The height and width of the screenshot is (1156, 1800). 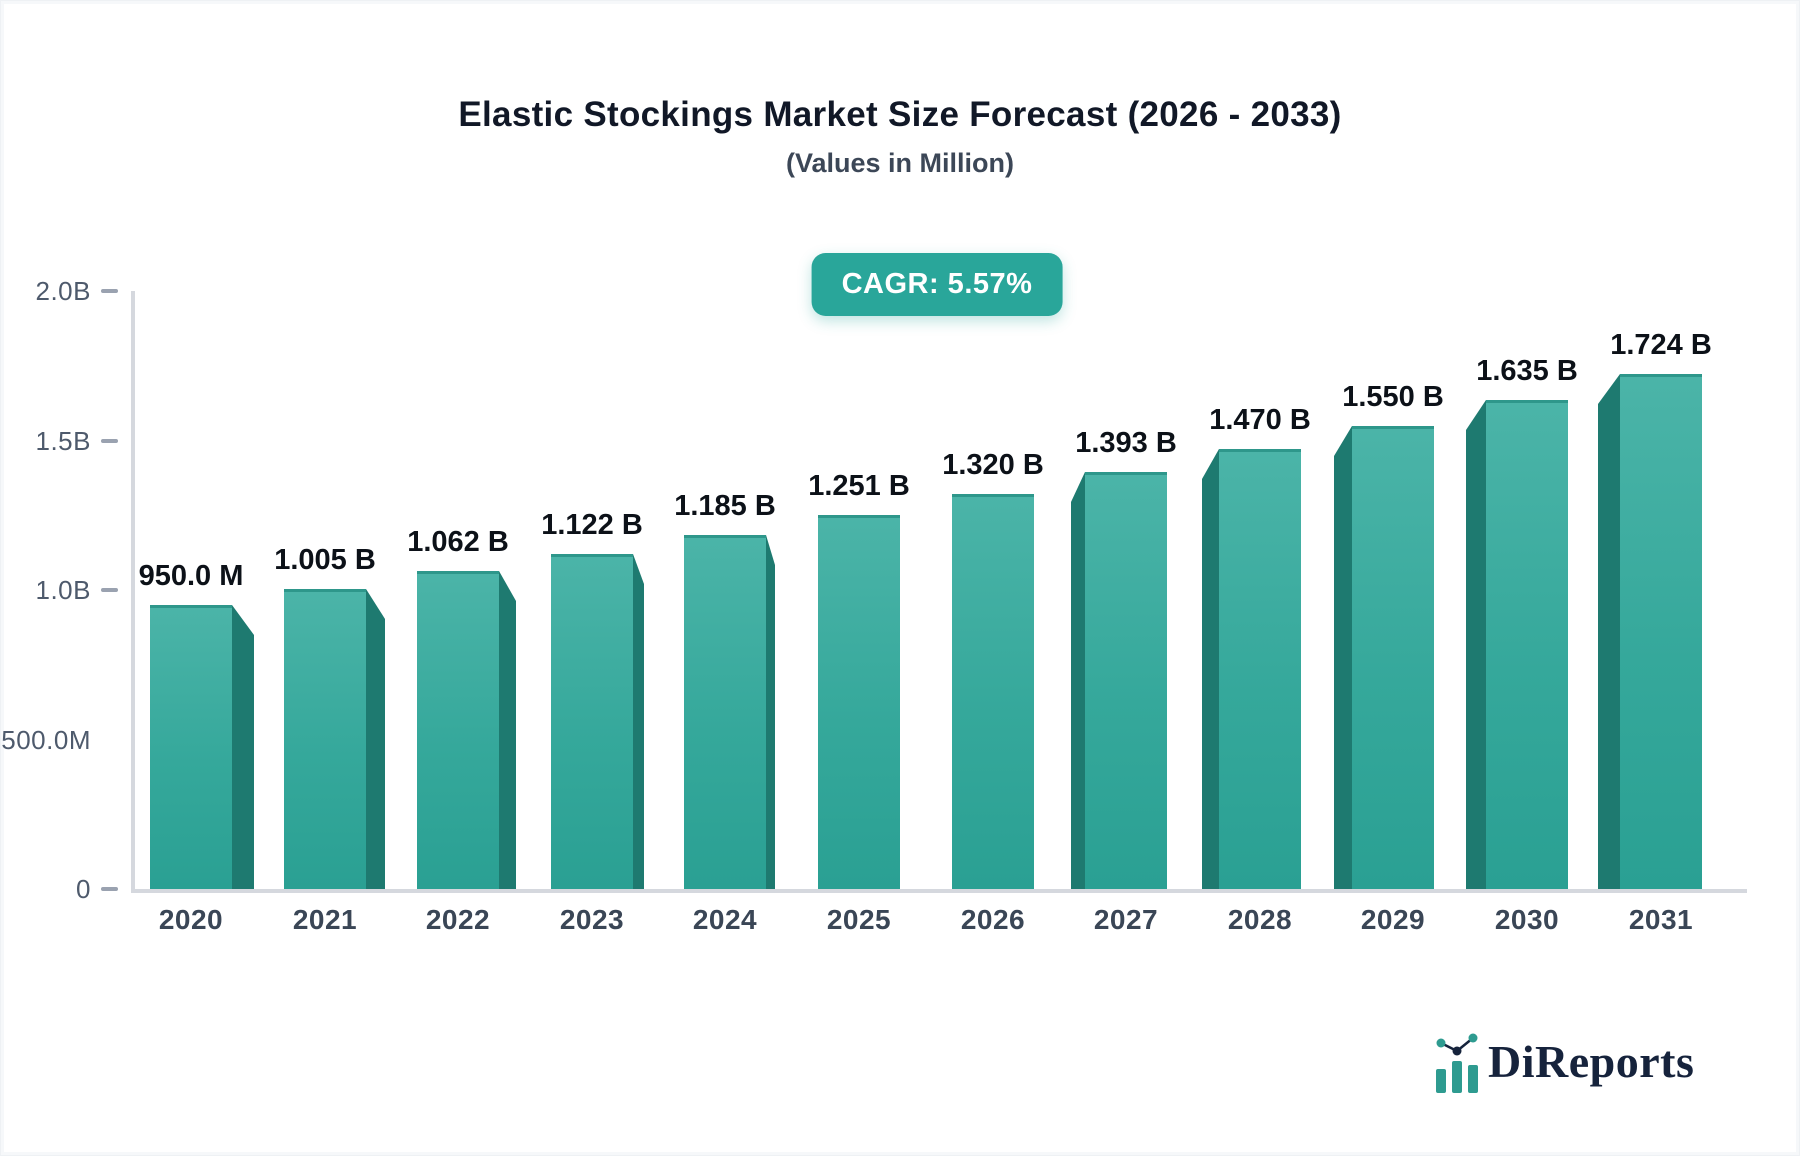 What do you see at coordinates (1210, 669) in the screenshot?
I see `bar-3d-side-2028` at bounding box center [1210, 669].